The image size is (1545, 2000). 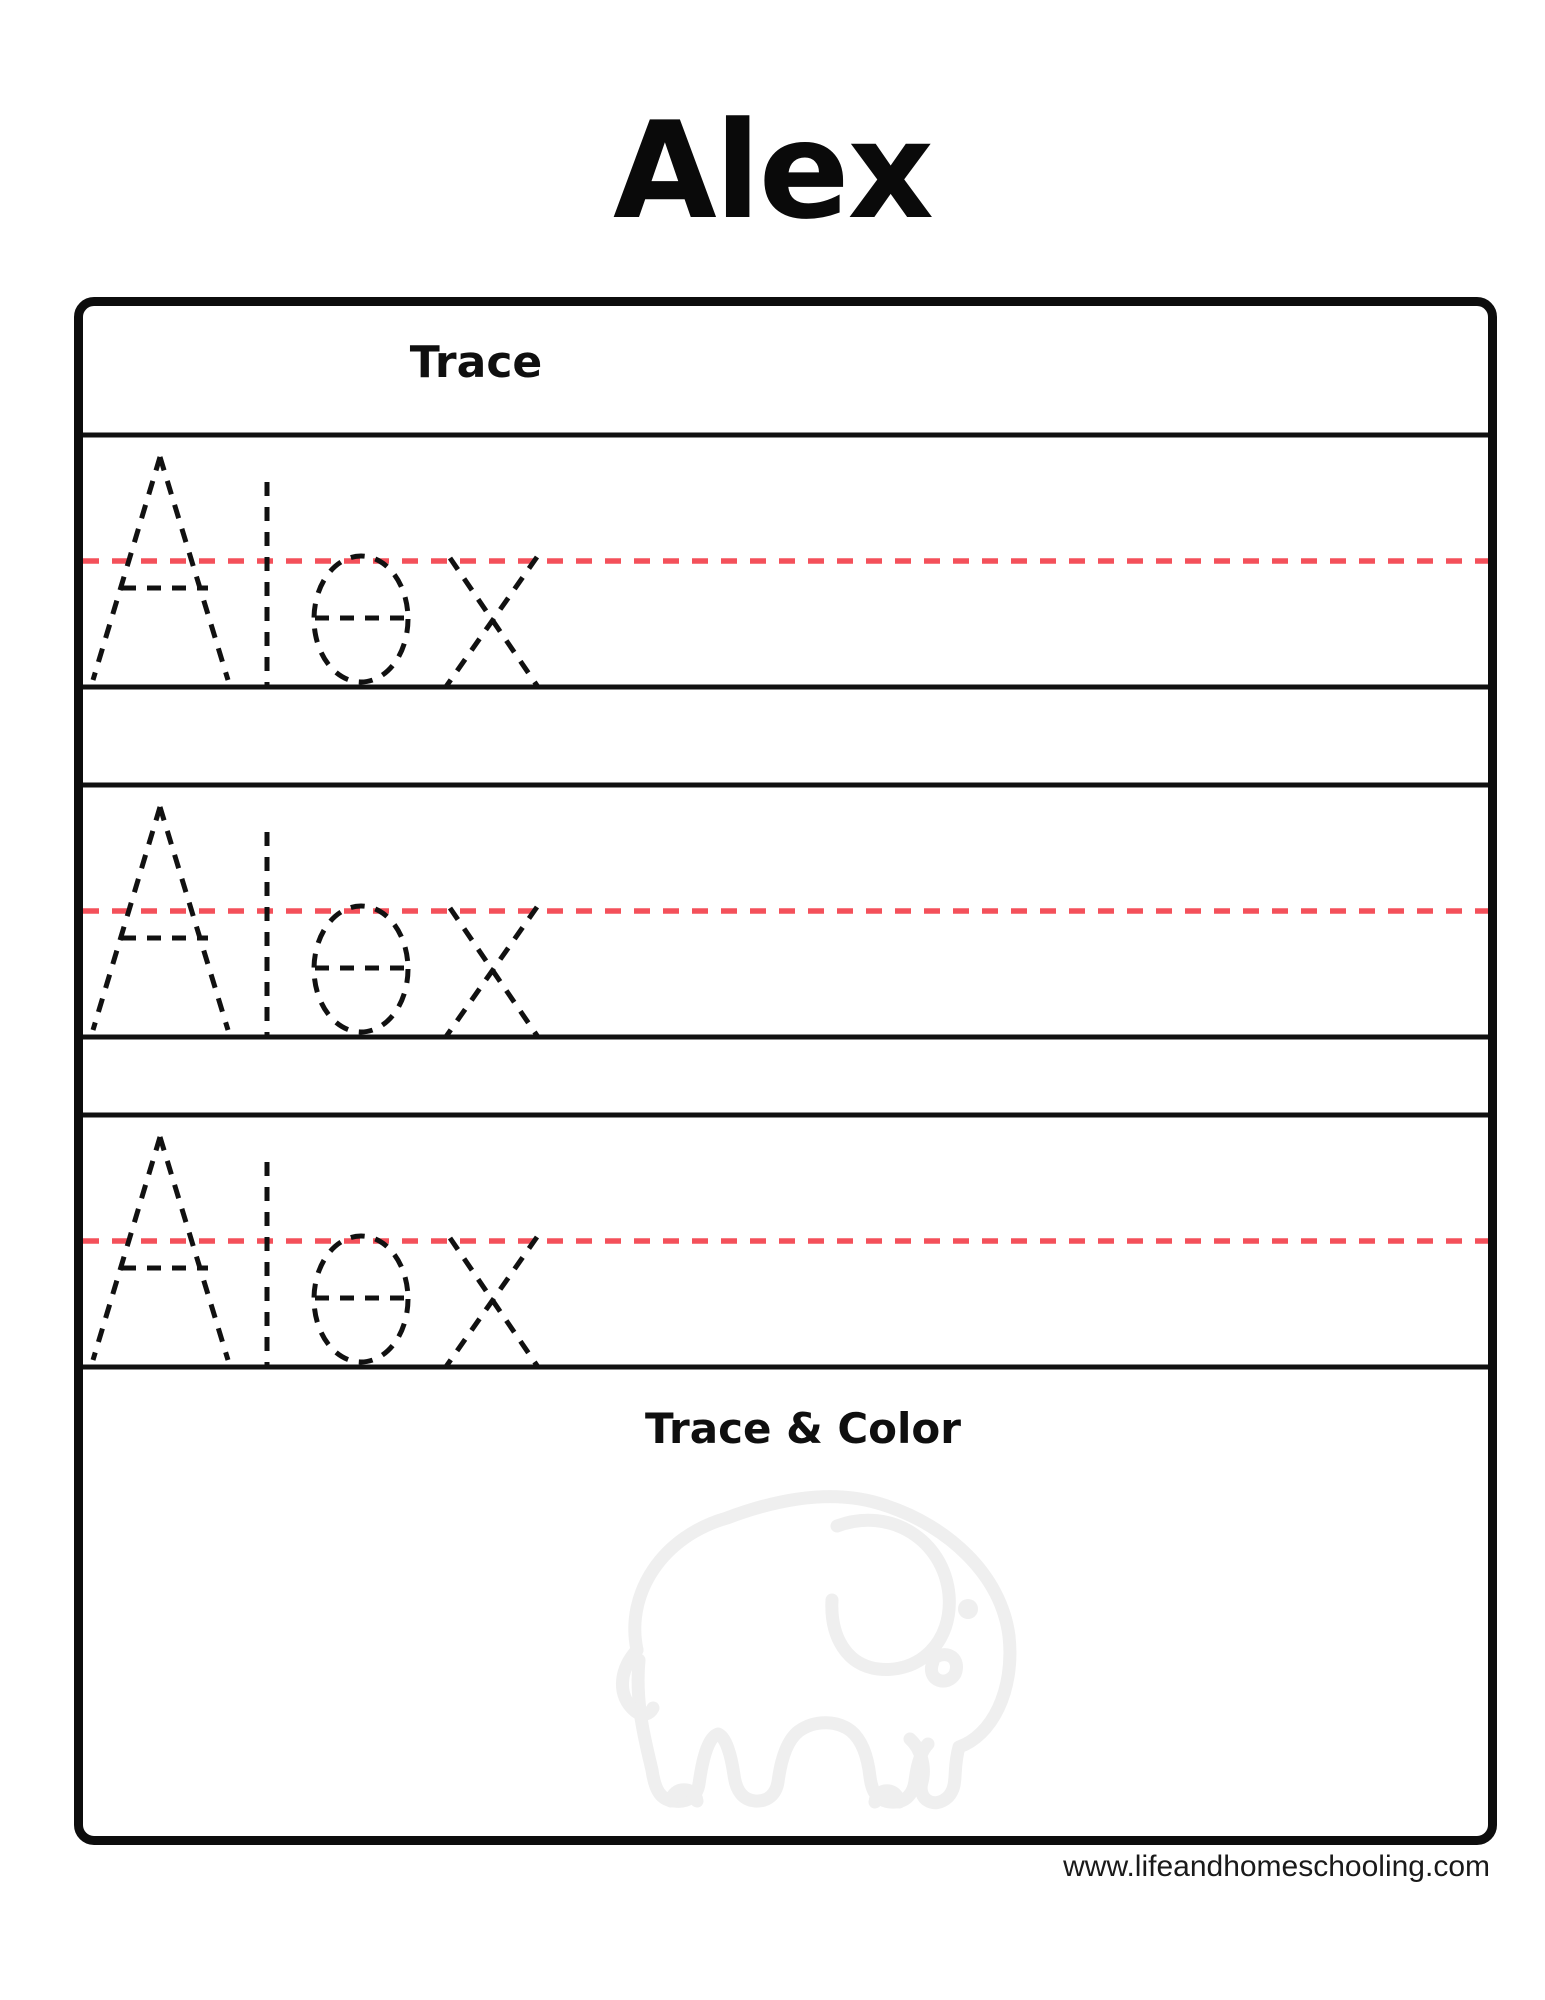 What do you see at coordinates (816, 1650) in the screenshot?
I see `elephant-outline-image` at bounding box center [816, 1650].